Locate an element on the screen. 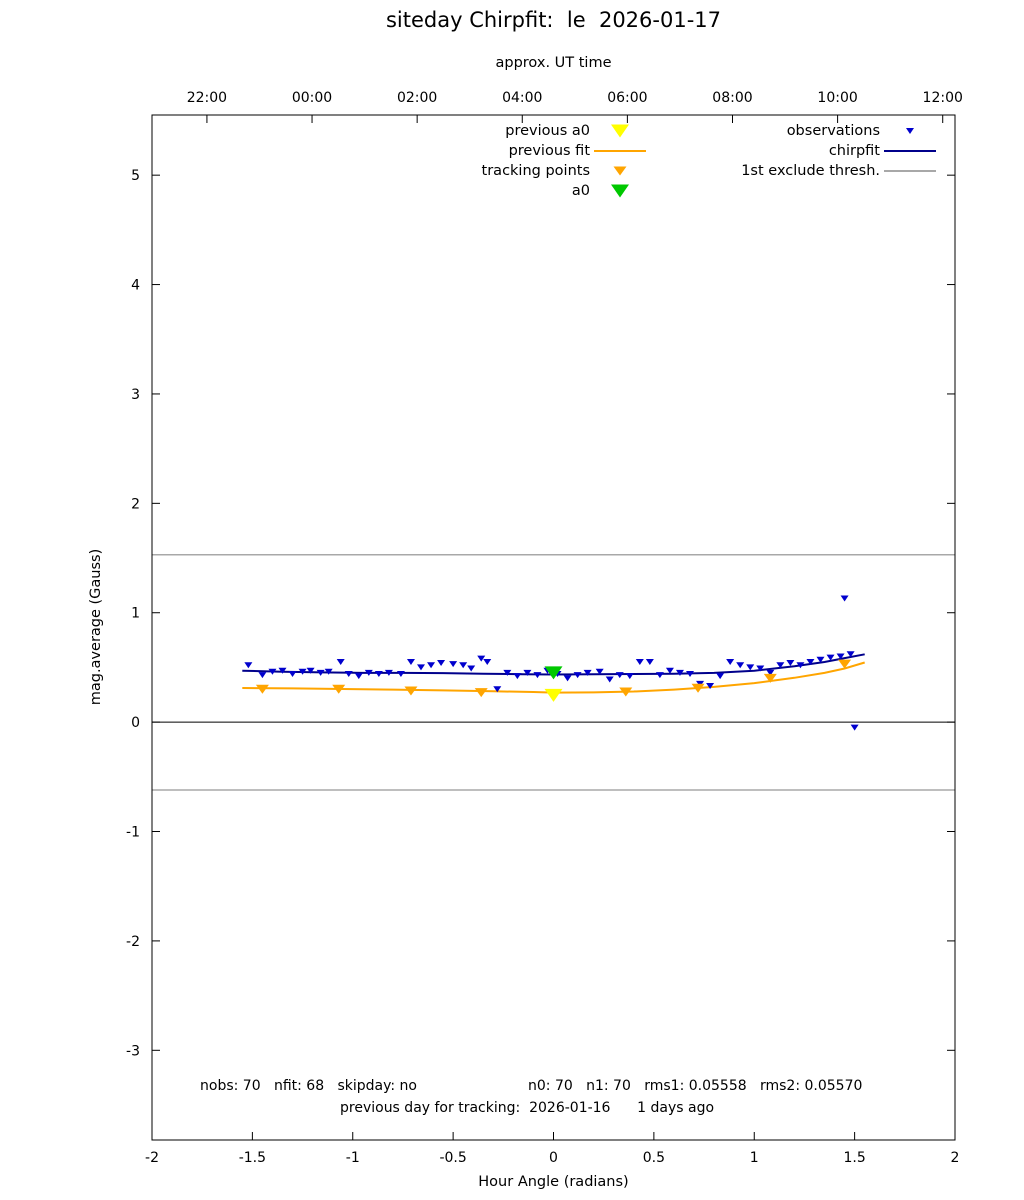 This screenshot has height=1200, width=1024. legend-key-previous a0 is located at coordinates (620, 131).